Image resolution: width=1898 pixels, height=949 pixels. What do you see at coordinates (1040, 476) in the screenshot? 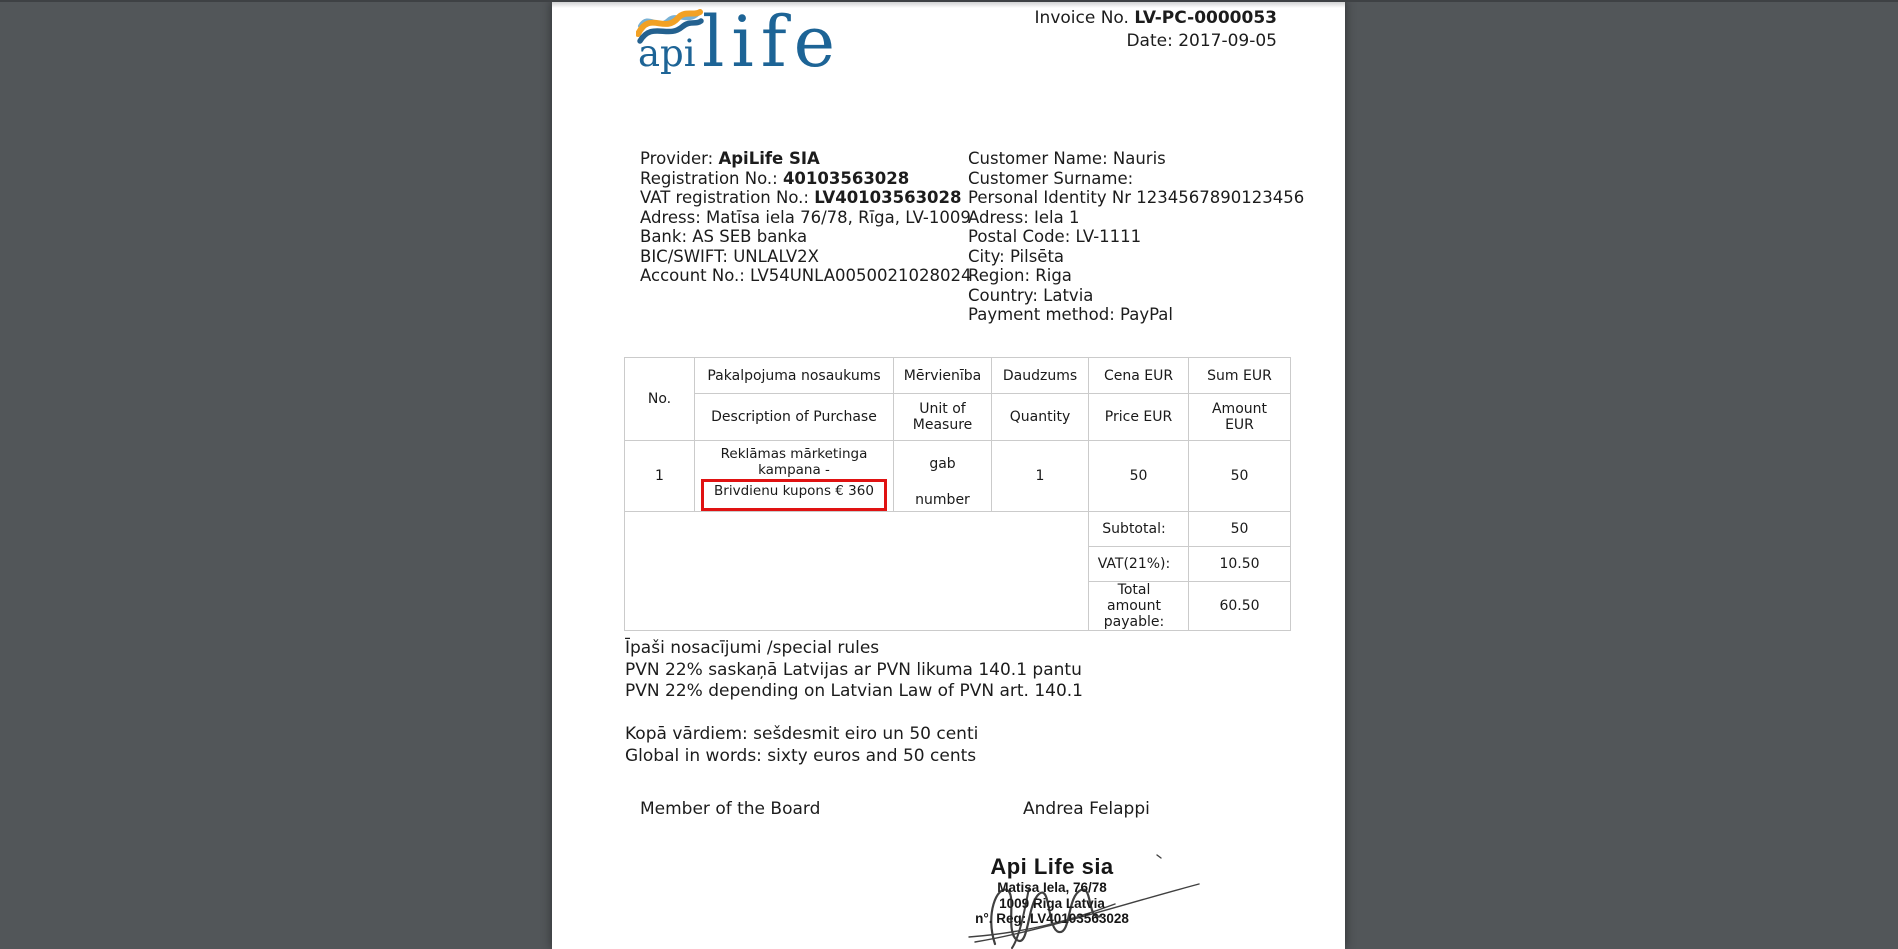
I see `item-quantity: 1` at bounding box center [1040, 476].